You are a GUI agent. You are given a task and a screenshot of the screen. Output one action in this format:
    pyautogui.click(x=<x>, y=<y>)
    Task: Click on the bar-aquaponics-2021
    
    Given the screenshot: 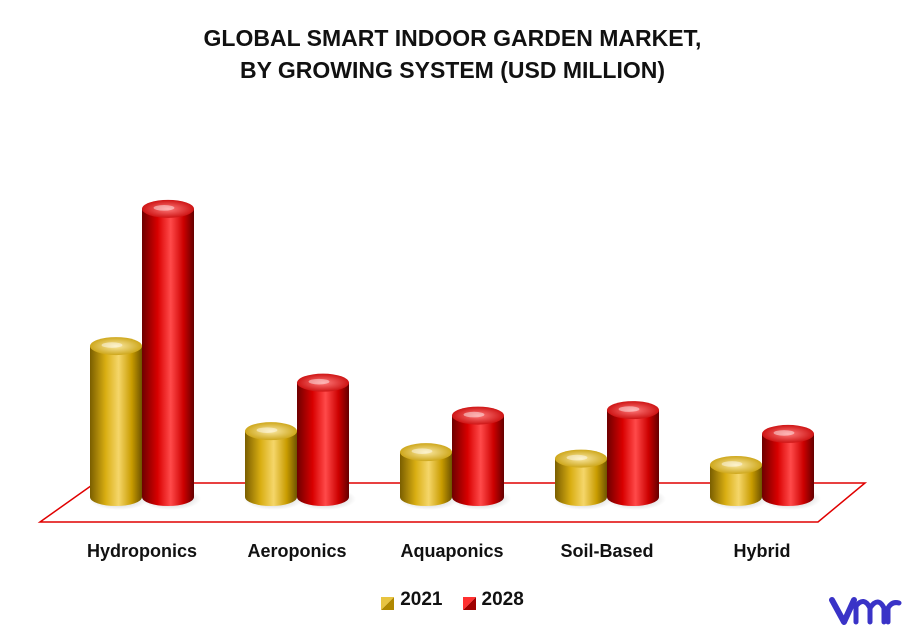 What is the action you would take?
    pyautogui.click(x=429, y=476)
    